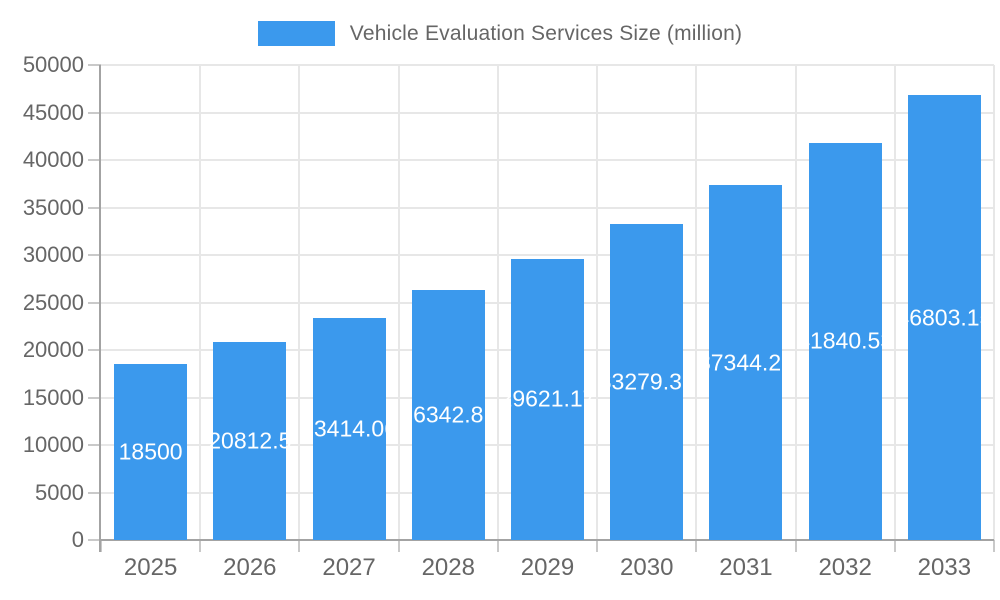 This screenshot has width=1000, height=600. Describe the element at coordinates (150, 567) in the screenshot. I see `x-axis-tick-label-2025: 2025` at that location.